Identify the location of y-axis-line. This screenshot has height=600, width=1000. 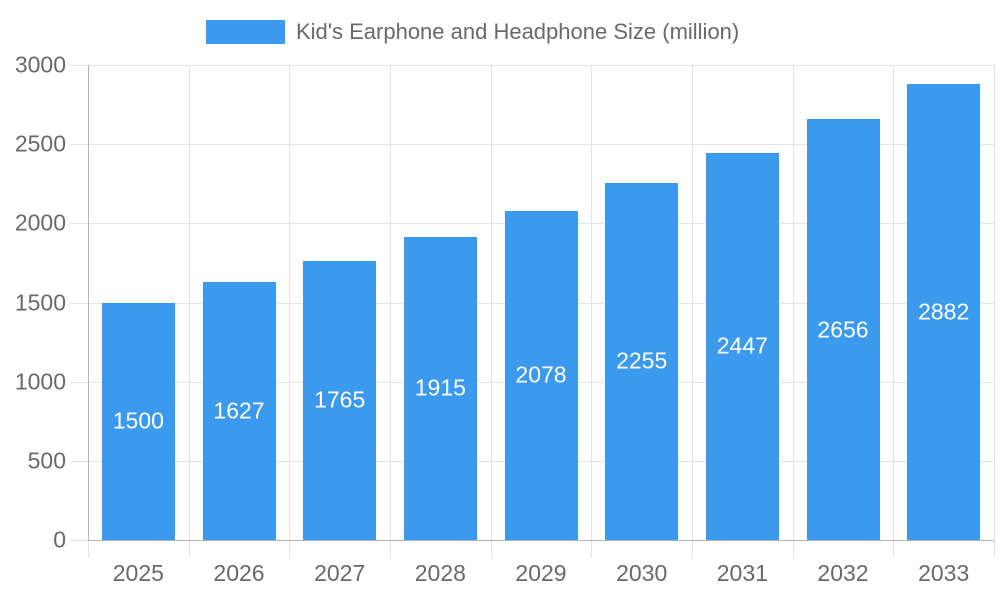
(88, 302).